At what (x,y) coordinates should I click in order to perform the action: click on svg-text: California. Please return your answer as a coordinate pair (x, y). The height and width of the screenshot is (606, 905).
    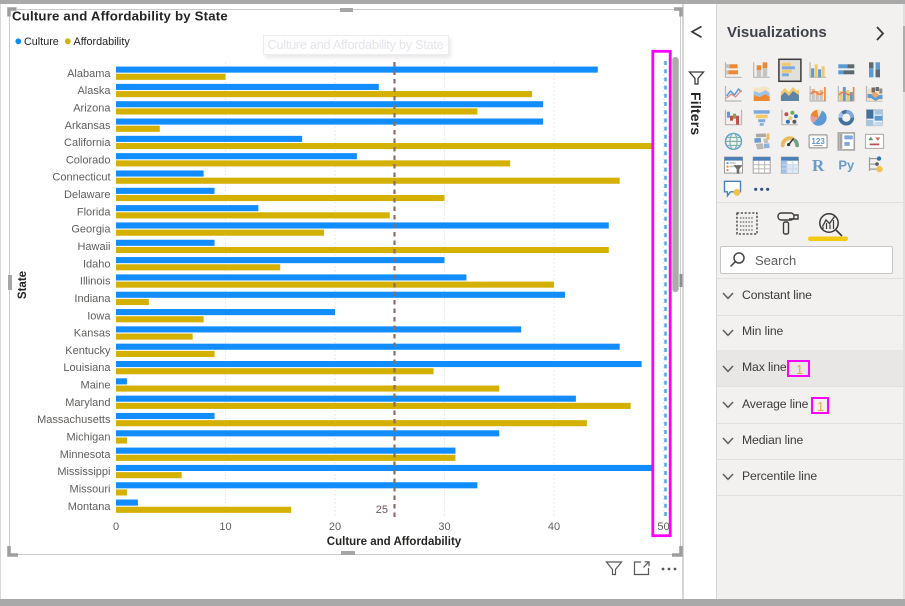
    Looking at the image, I should click on (87, 143).